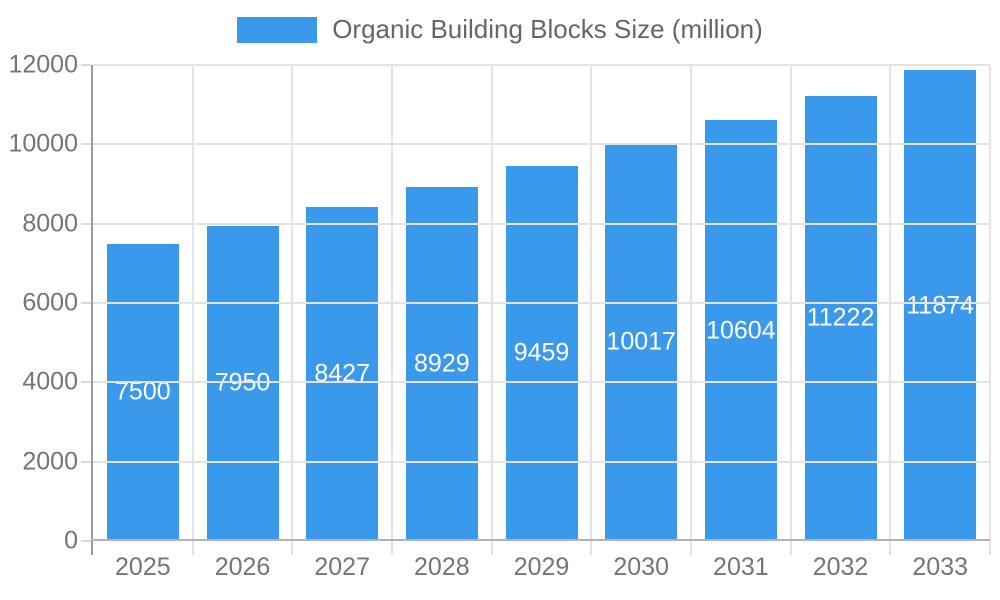 The height and width of the screenshot is (600, 1000). What do you see at coordinates (50, 461) in the screenshot?
I see `y-axis-tick-label: 2000` at bounding box center [50, 461].